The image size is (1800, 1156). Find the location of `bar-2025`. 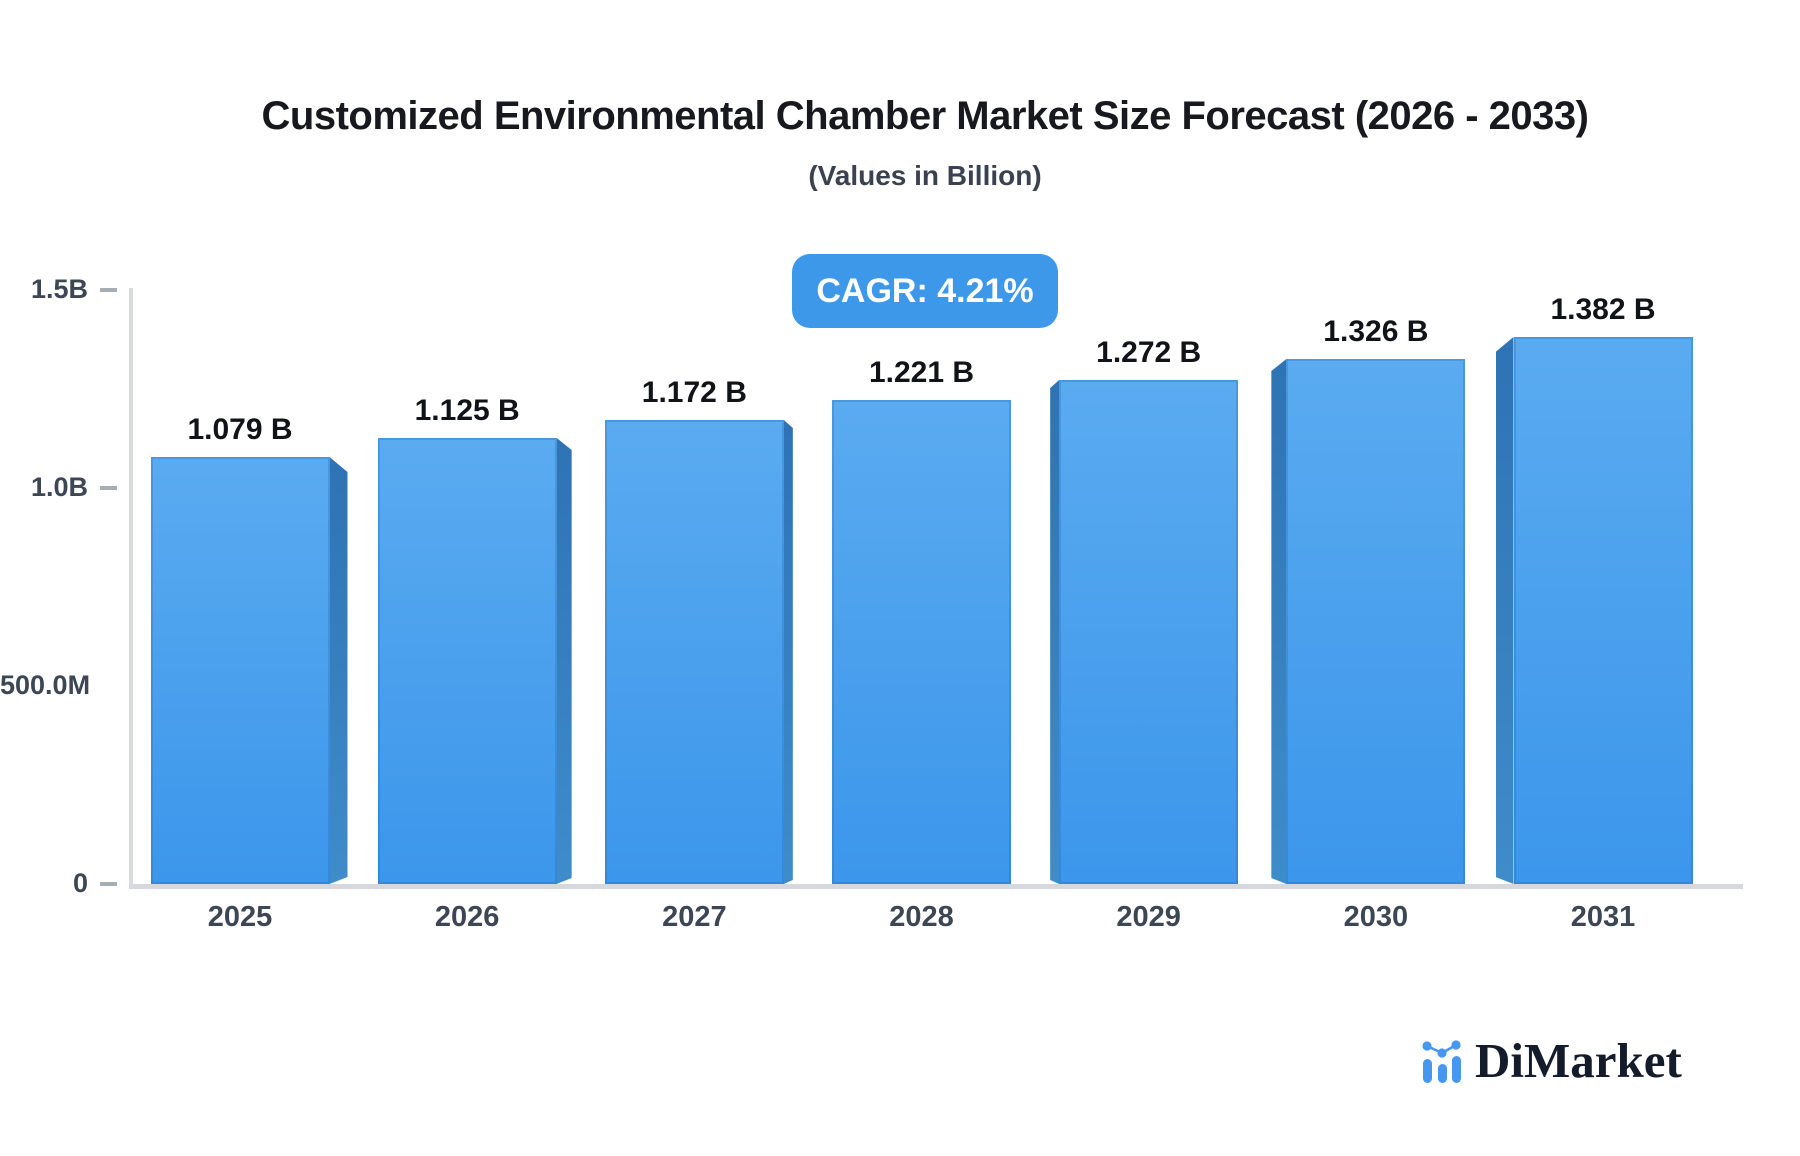

bar-2025 is located at coordinates (240, 670).